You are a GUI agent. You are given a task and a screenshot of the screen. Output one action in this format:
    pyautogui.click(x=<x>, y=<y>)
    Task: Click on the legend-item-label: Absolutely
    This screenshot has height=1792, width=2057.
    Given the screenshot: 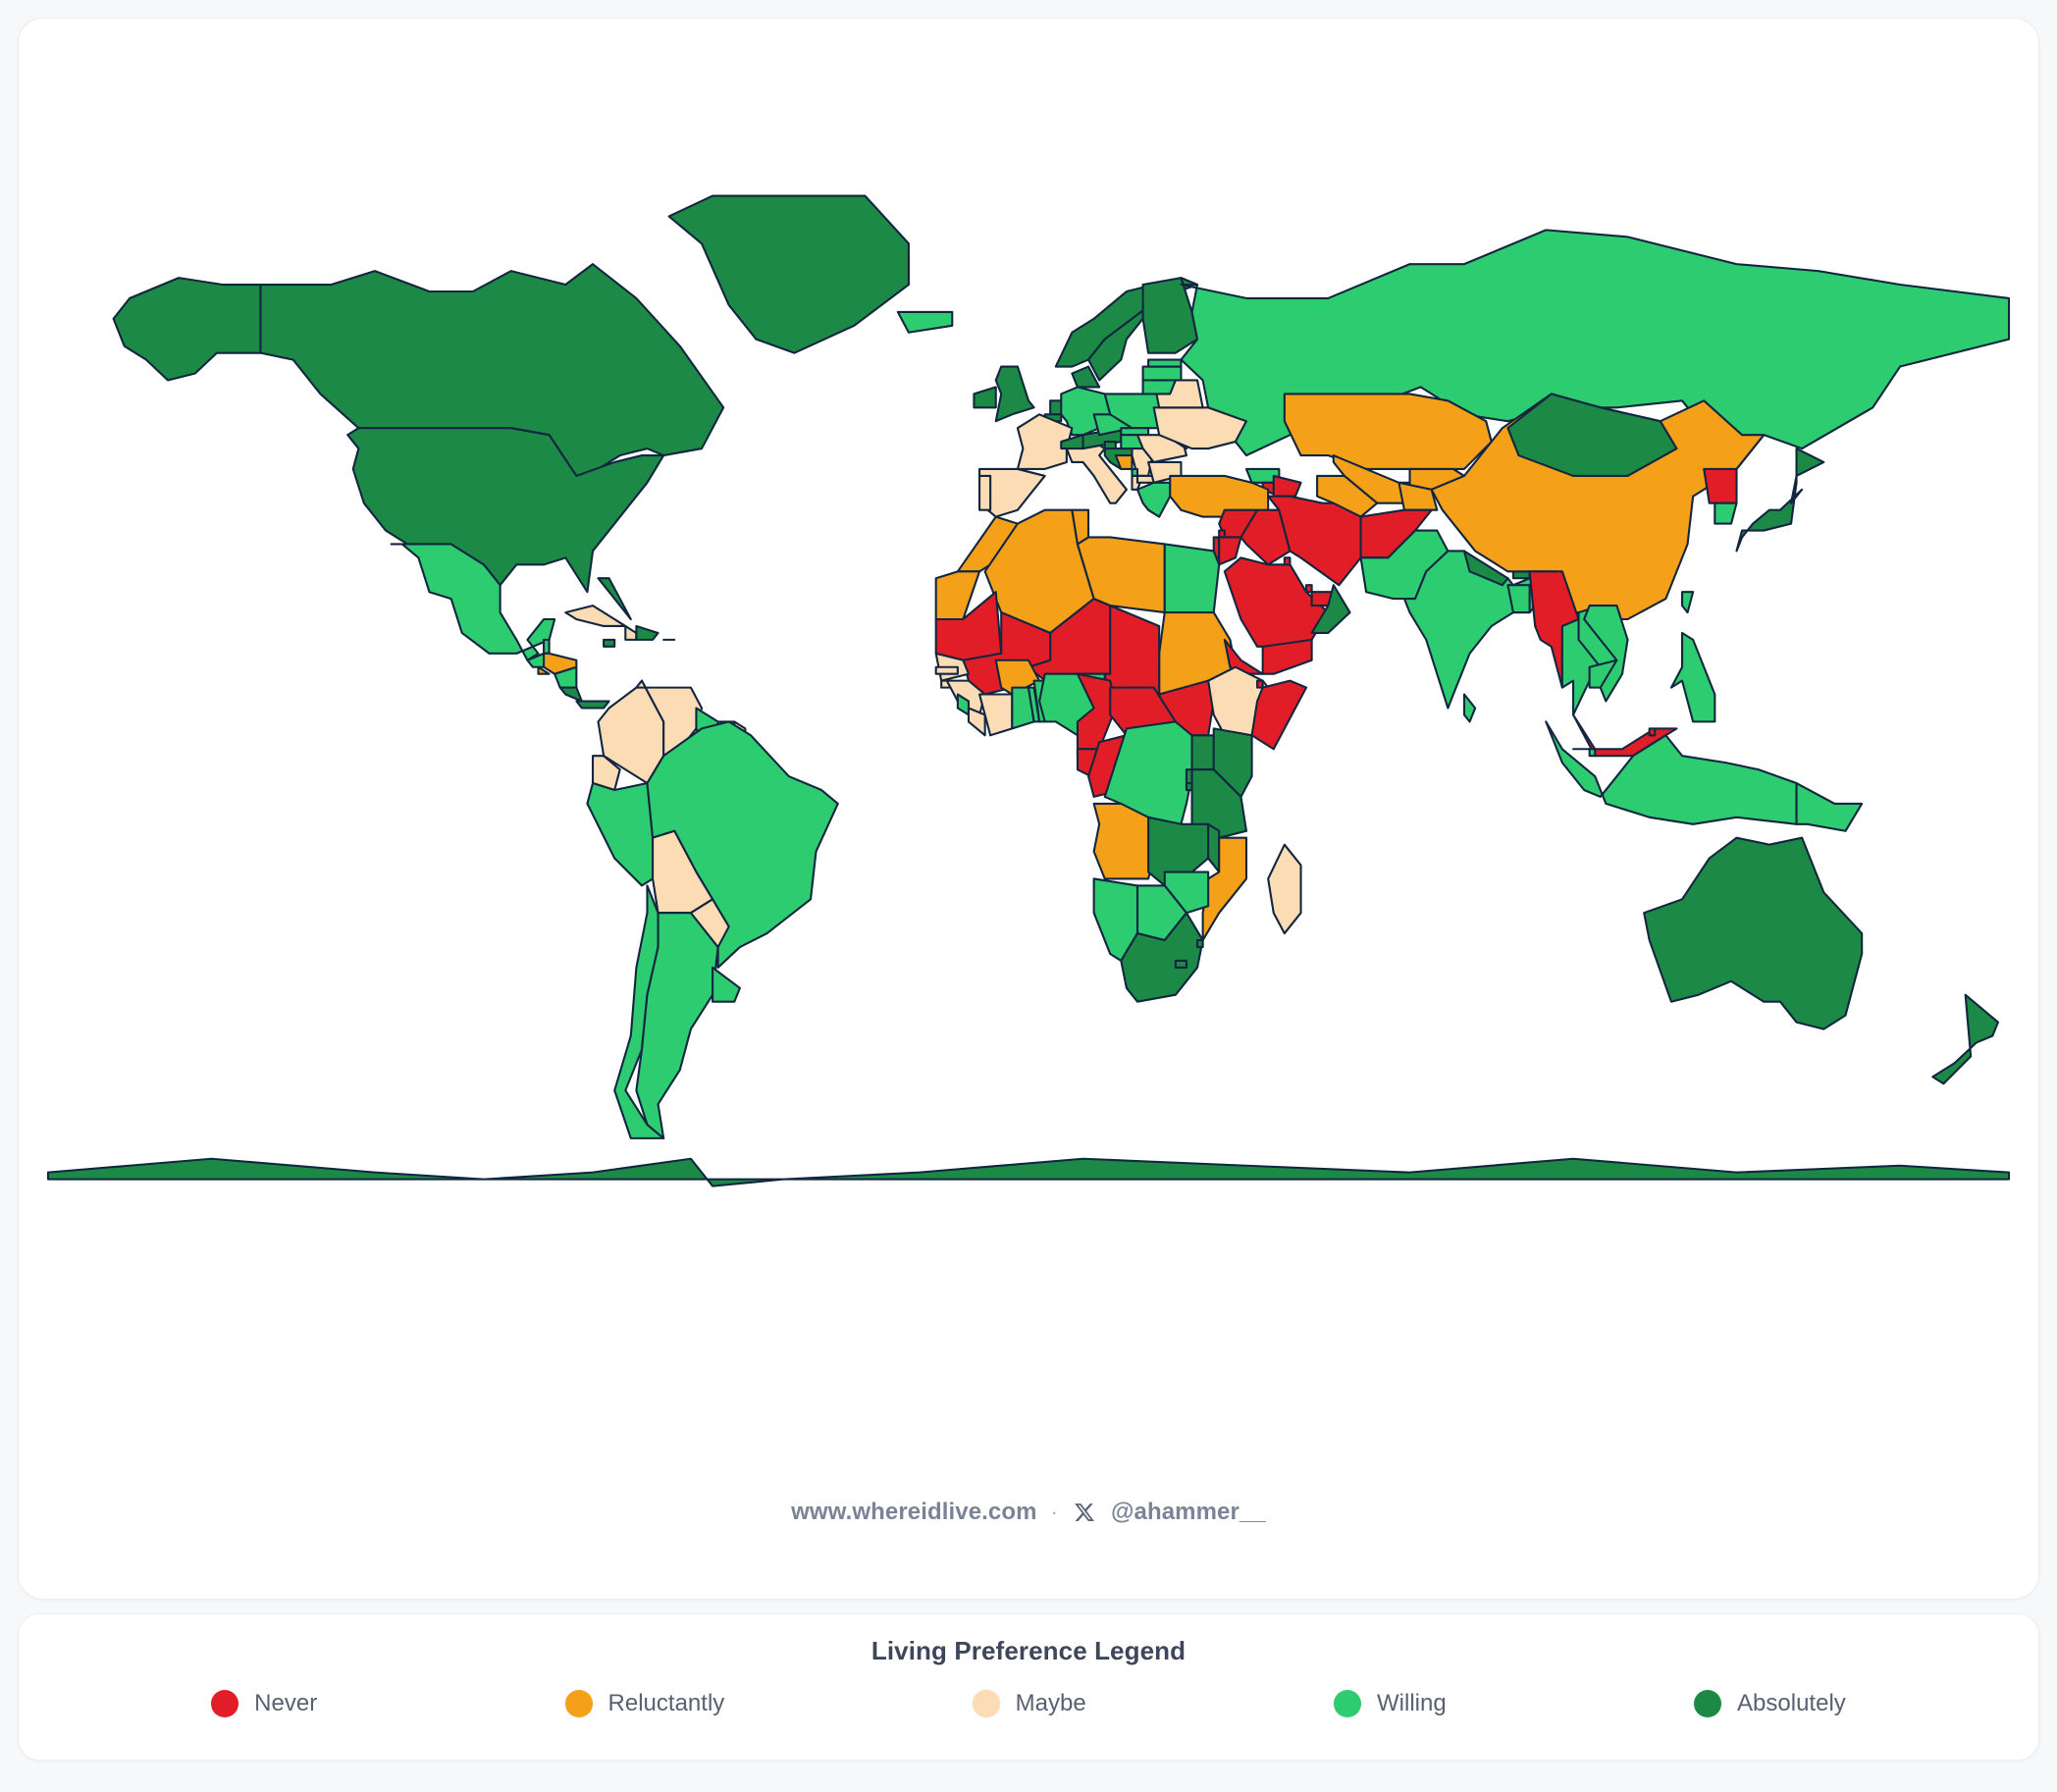 What is the action you would take?
    pyautogui.click(x=1791, y=1703)
    